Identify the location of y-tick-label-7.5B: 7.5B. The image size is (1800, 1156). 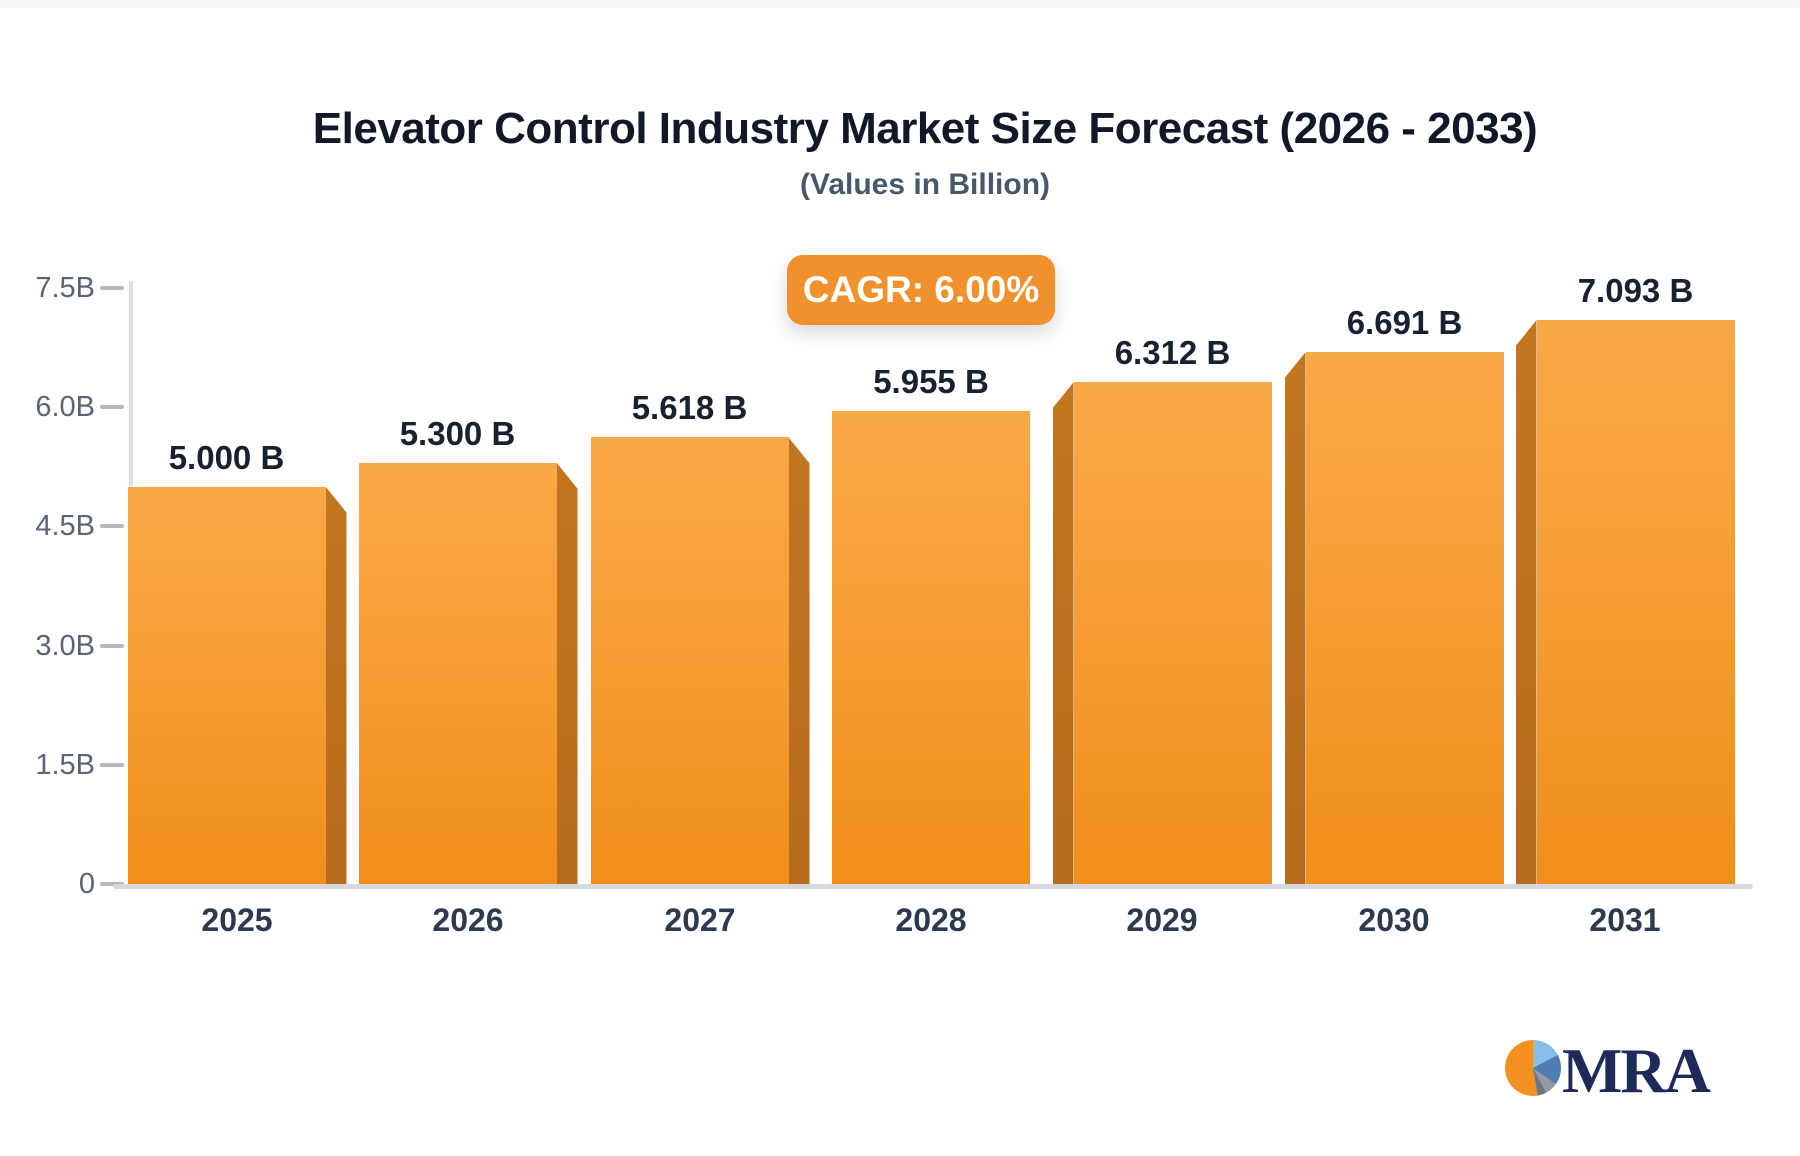
(65, 287).